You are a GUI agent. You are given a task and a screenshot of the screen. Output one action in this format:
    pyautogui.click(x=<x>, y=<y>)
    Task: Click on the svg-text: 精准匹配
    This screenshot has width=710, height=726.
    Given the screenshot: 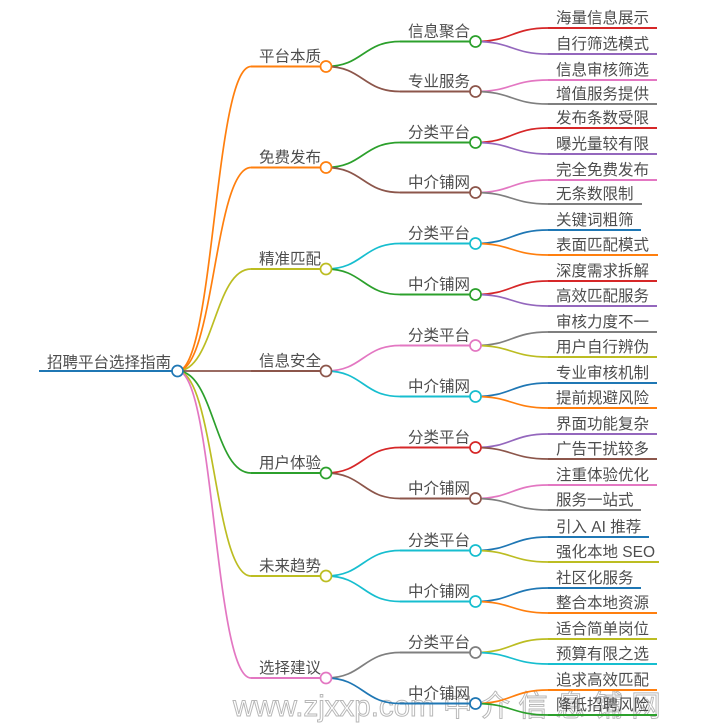 What is the action you would take?
    pyautogui.click(x=290, y=259)
    